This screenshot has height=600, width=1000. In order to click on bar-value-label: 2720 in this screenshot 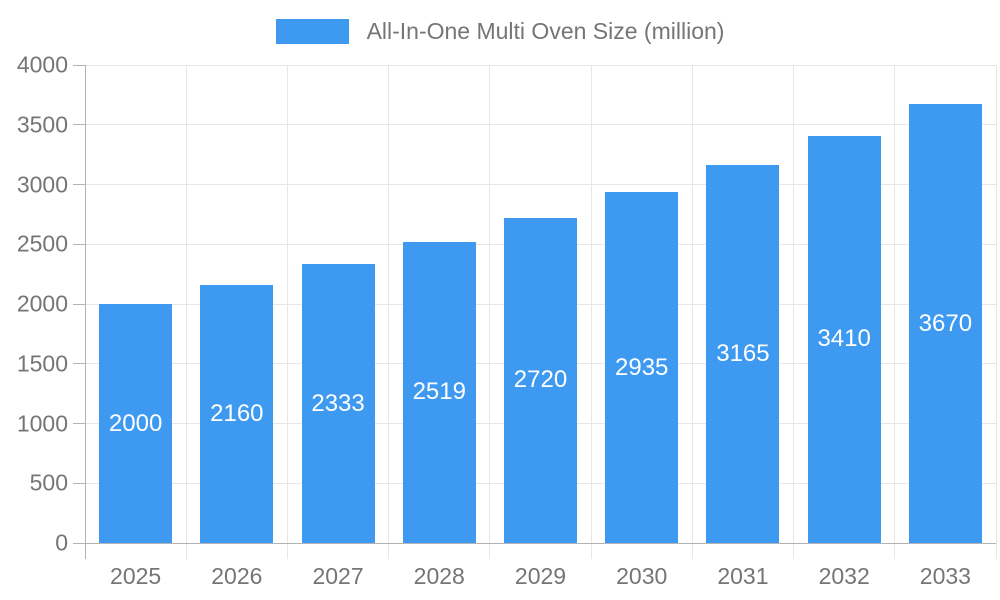, I will do `click(540, 380)`.